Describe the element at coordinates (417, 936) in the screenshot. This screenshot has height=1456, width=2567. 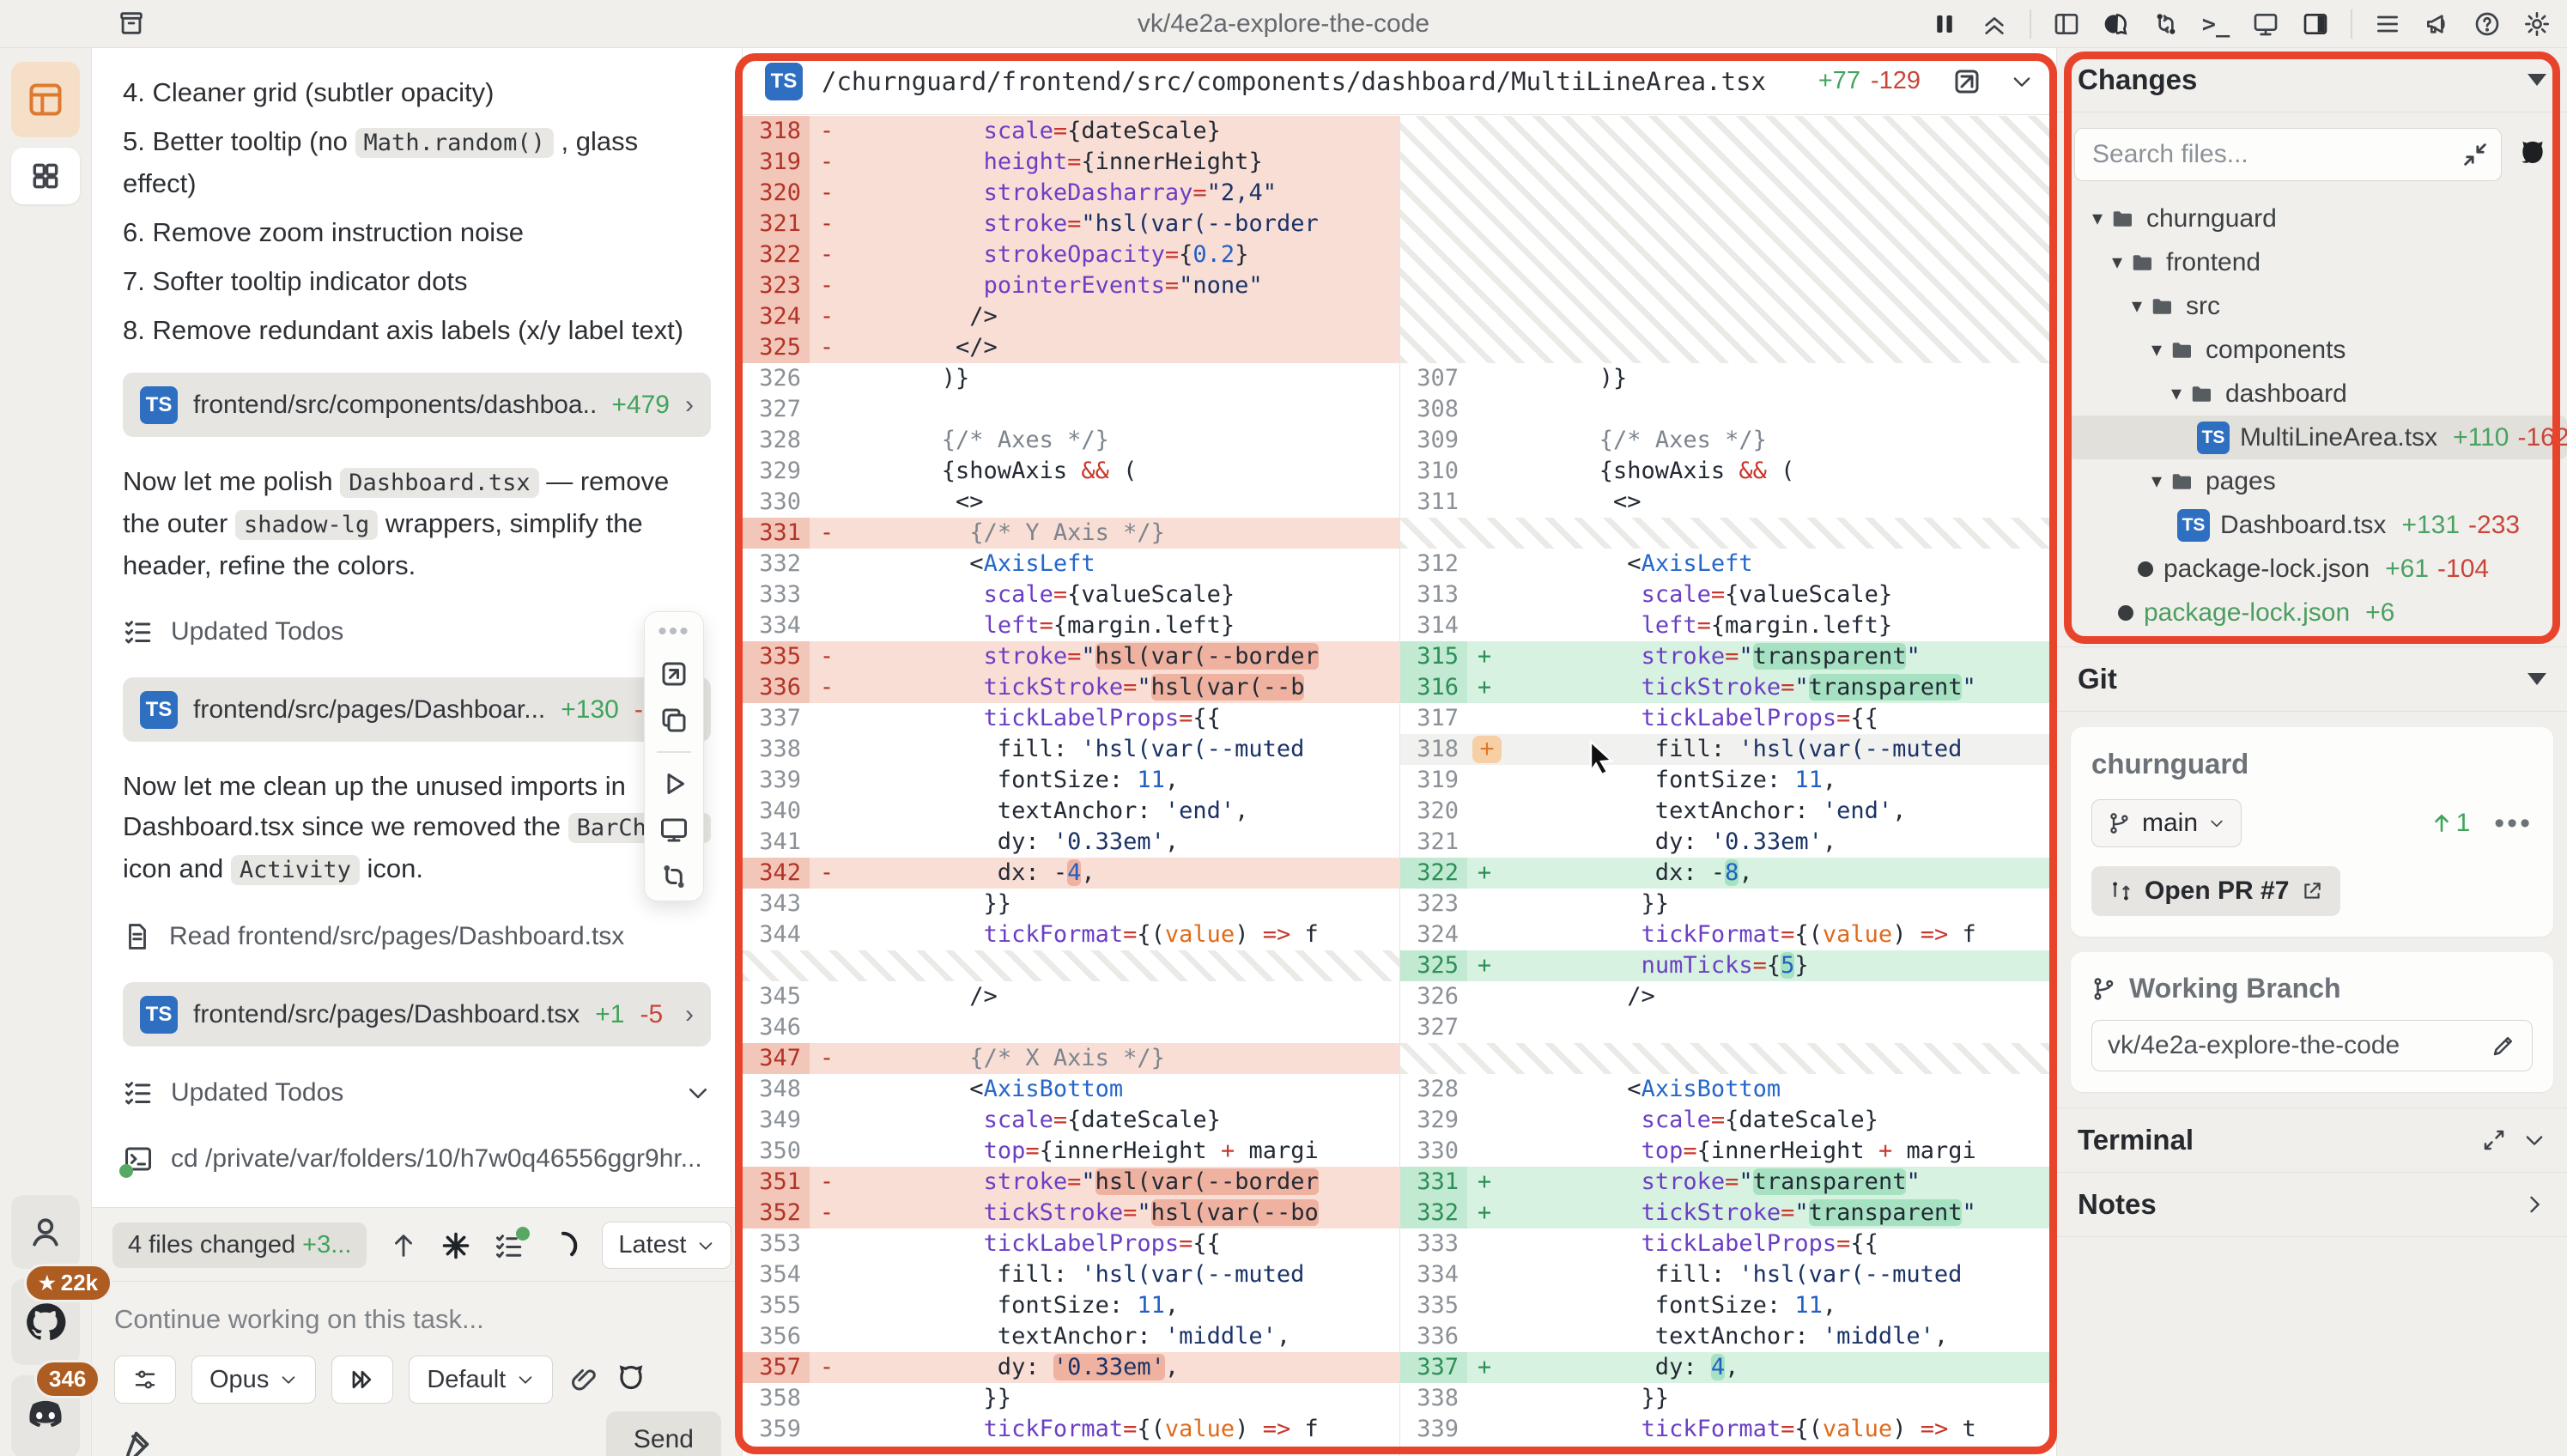
I see `read-file-row: Read frontend/src/pages/Dashboard.tsx` at that location.